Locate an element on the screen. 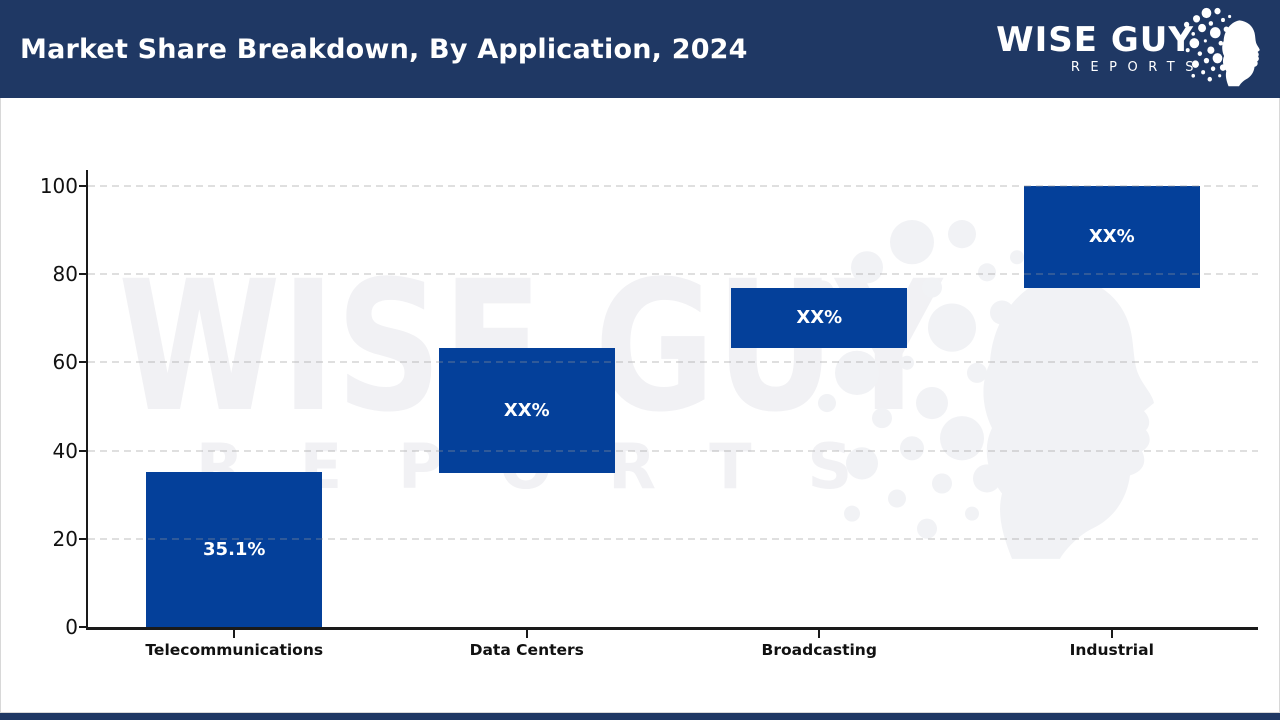 This screenshot has height=720, width=1280. y-axis-line is located at coordinates (87, 400).